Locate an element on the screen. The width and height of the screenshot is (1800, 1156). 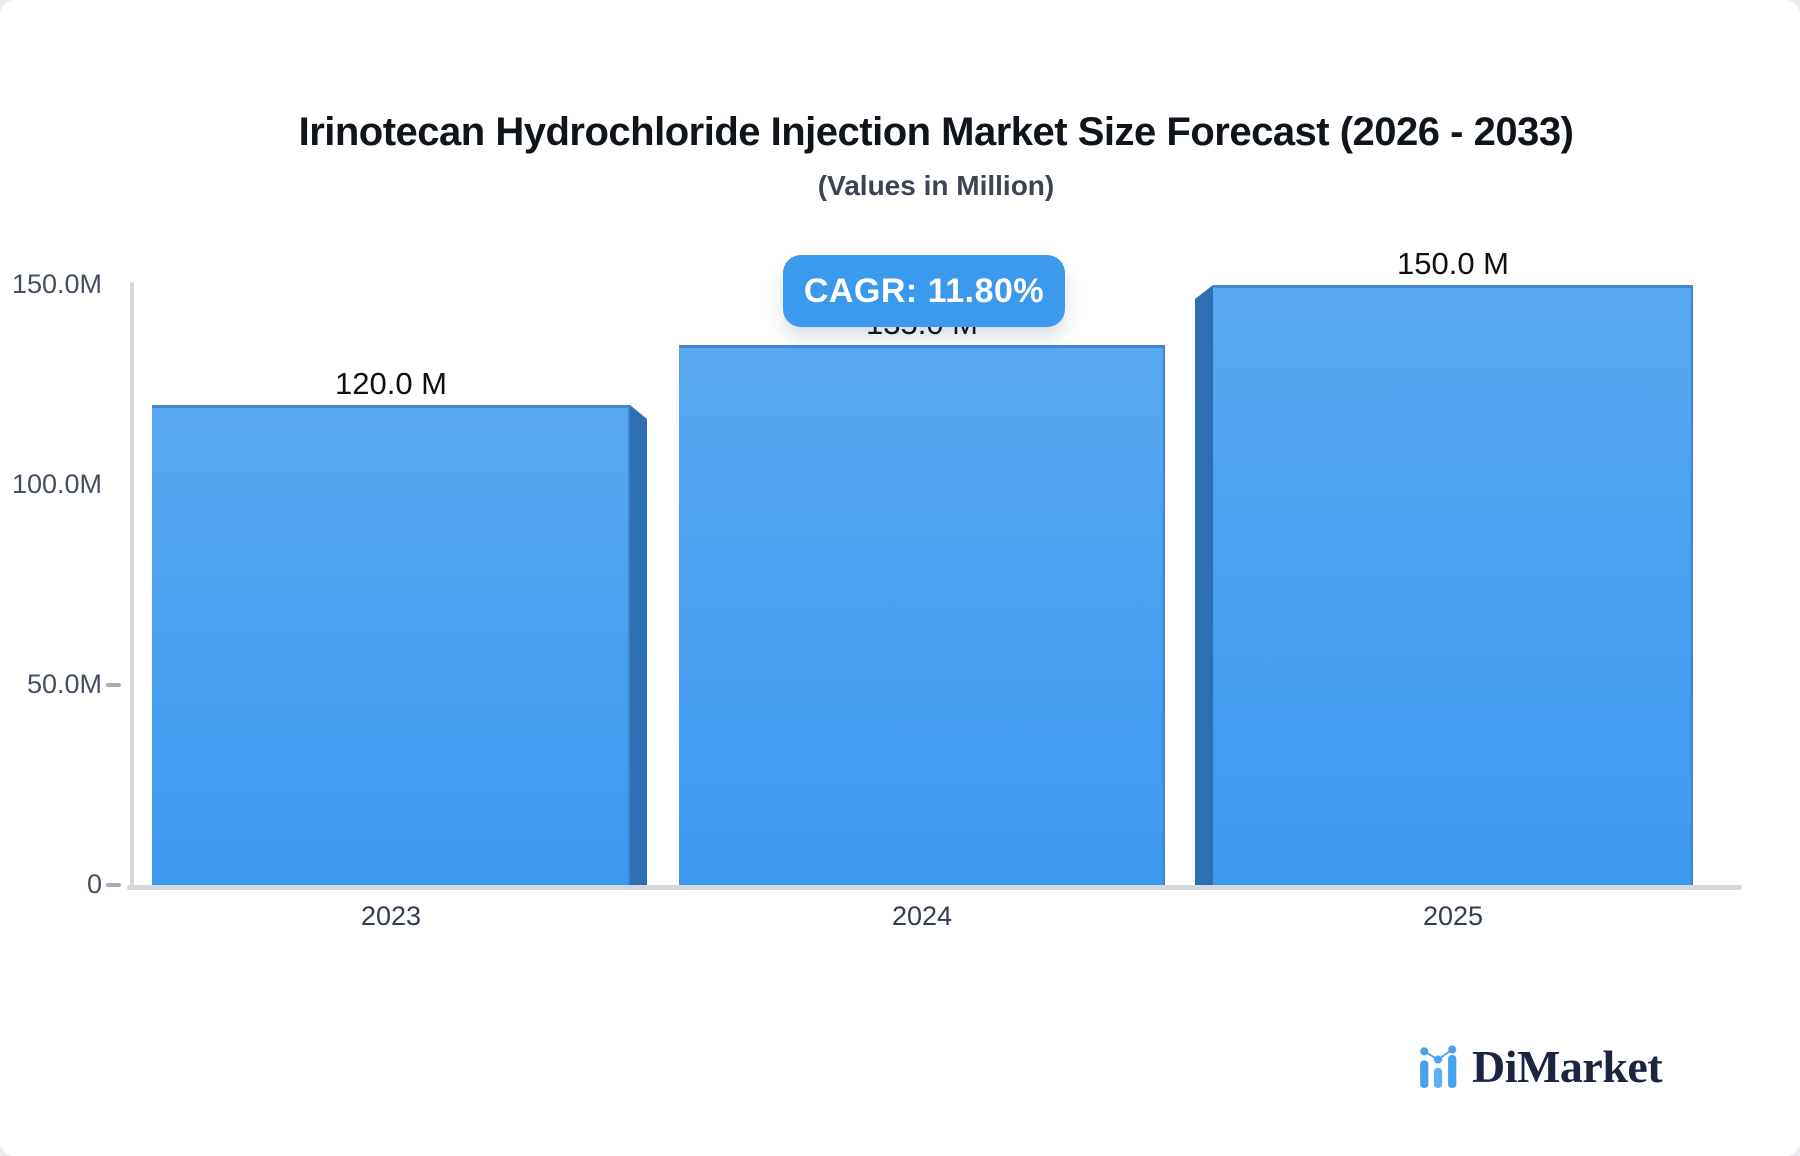
y-axis-tick-50.0M is located at coordinates (113, 685).